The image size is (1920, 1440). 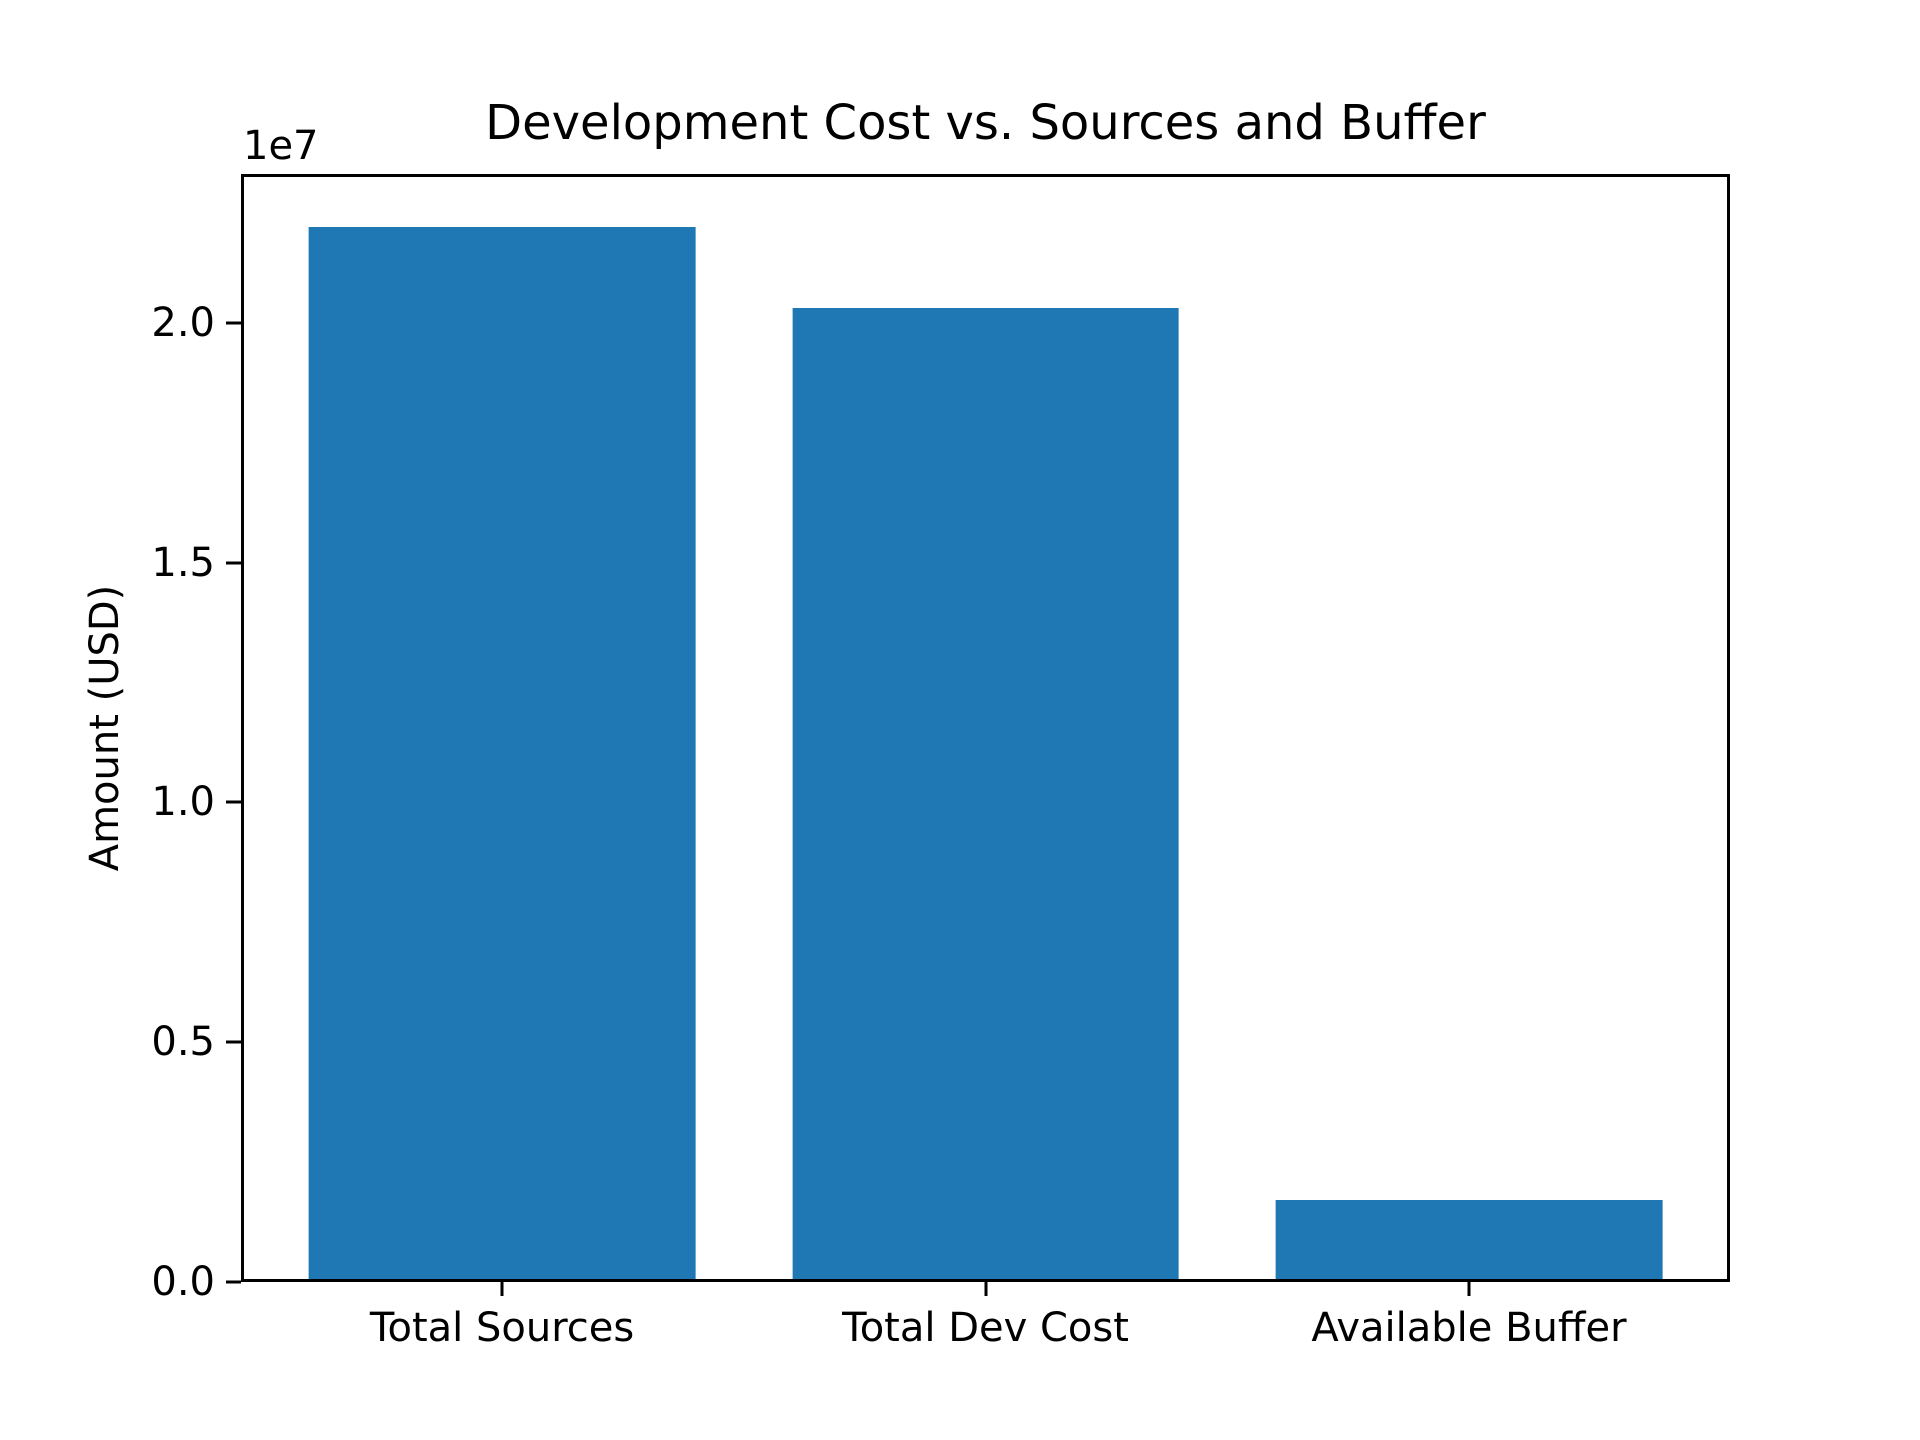 What do you see at coordinates (183, 802) in the screenshot?
I see `y-tick-label-1.0: 1.0` at bounding box center [183, 802].